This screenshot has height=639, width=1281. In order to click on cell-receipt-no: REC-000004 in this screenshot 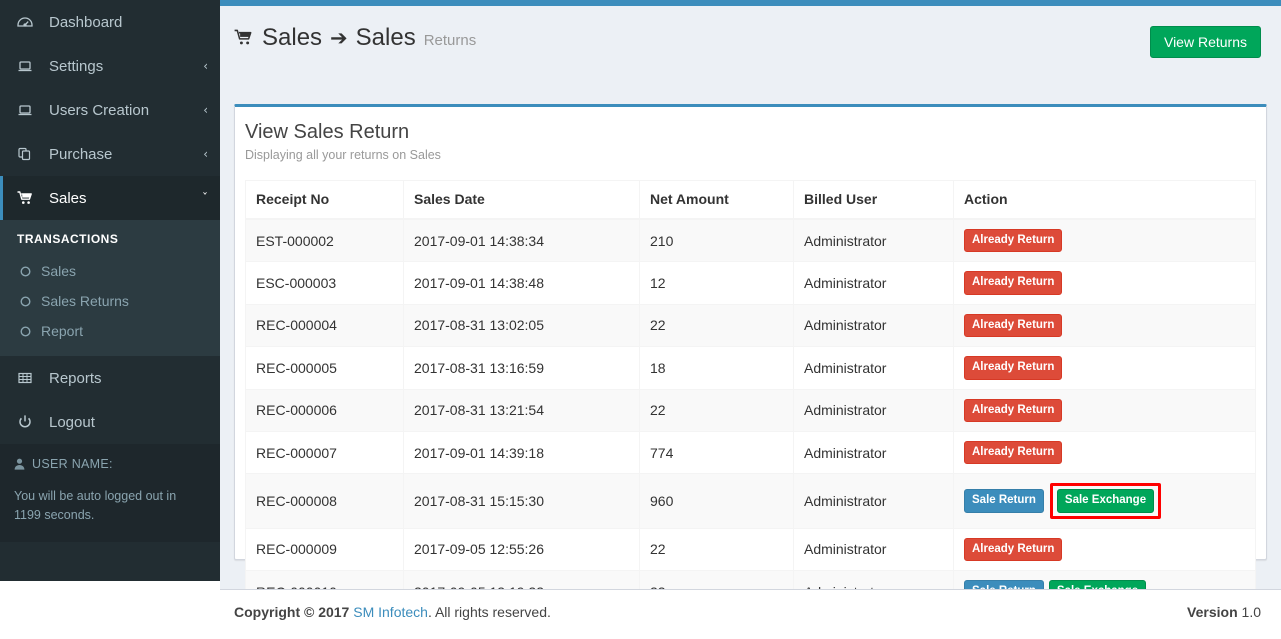, I will do `click(324, 325)`.